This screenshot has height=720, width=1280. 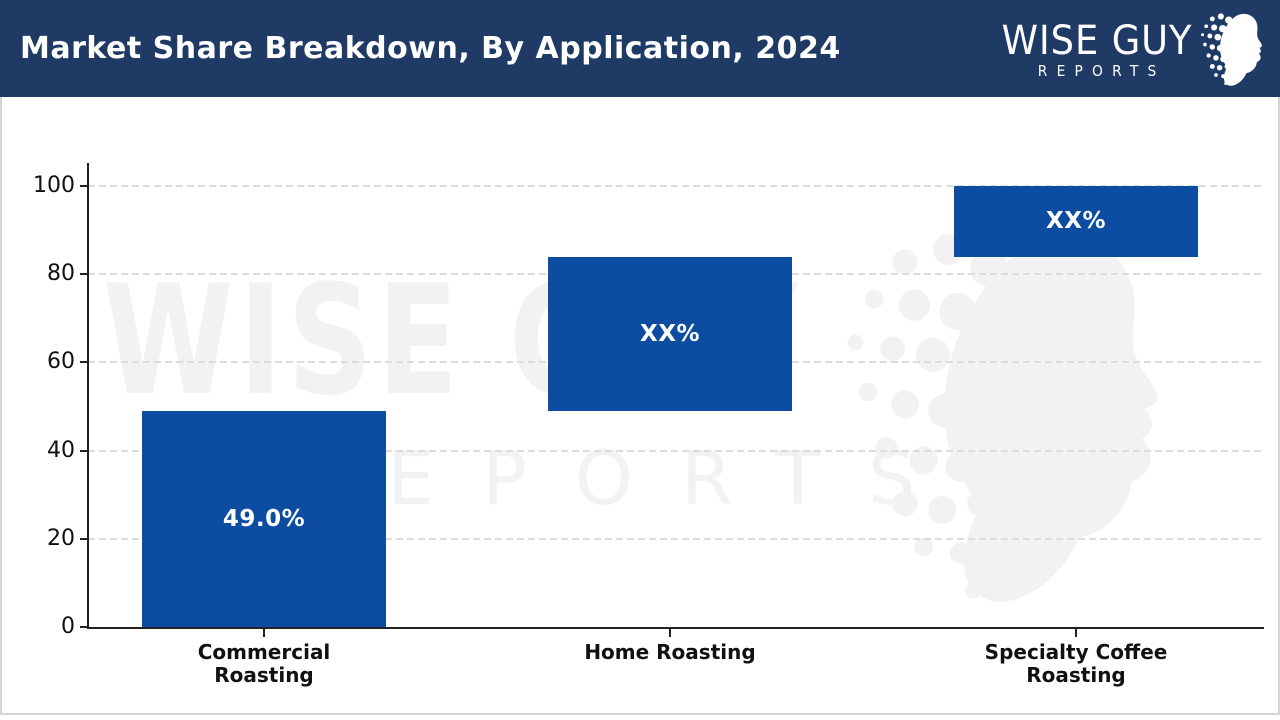 What do you see at coordinates (675, 628) in the screenshot?
I see `x-axis-line` at bounding box center [675, 628].